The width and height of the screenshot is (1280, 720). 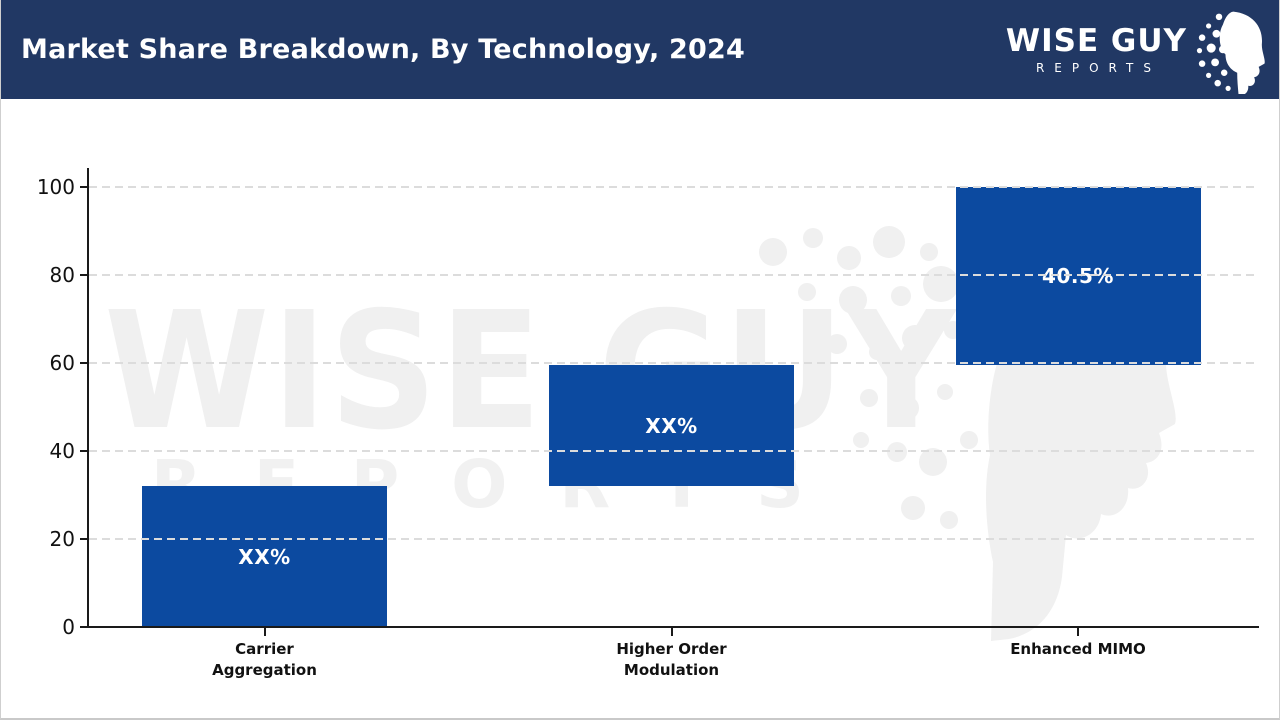 What do you see at coordinates (673, 275) in the screenshot?
I see `gridline-y80` at bounding box center [673, 275].